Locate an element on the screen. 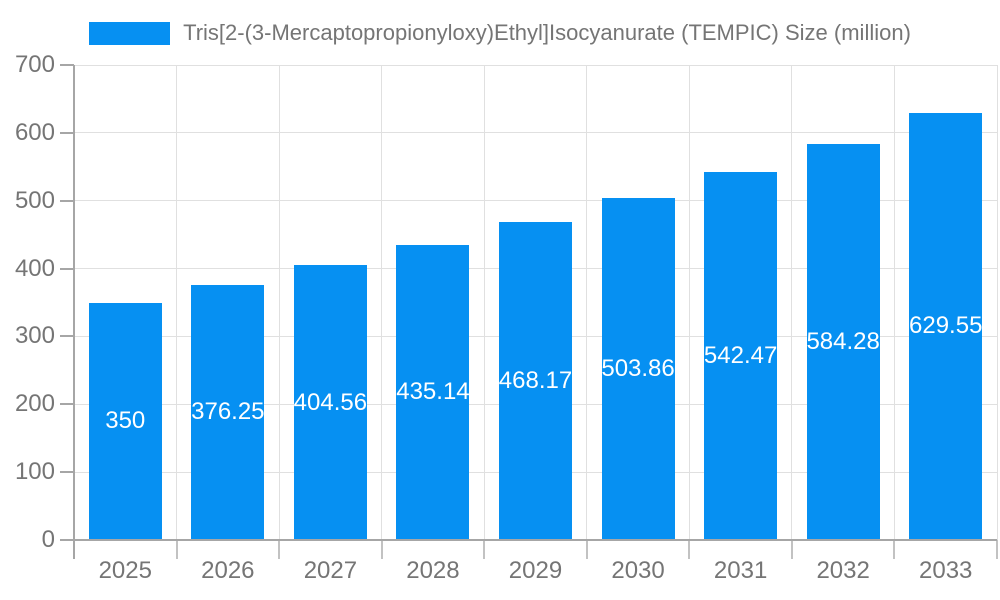  y-tick-label: 700 is located at coordinates (34, 64).